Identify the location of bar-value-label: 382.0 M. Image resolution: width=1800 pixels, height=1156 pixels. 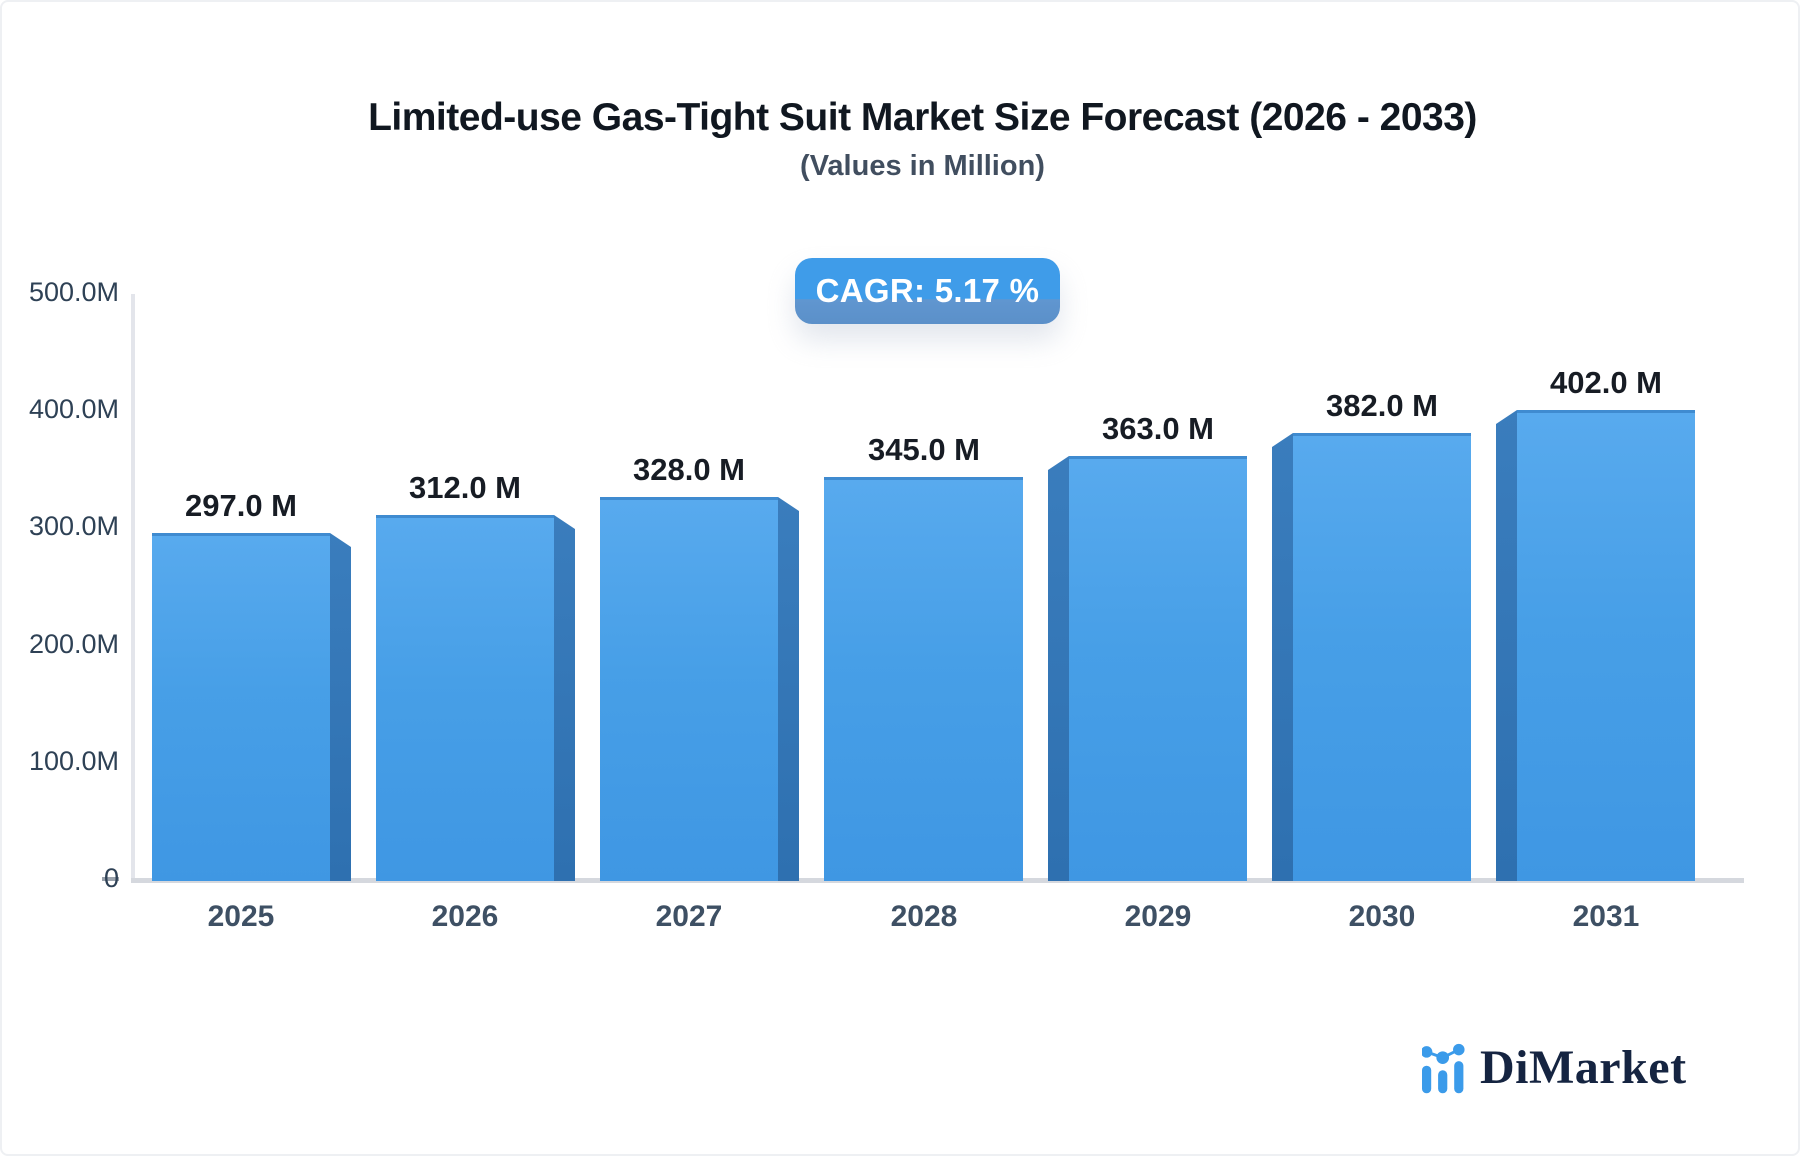
(1381, 405).